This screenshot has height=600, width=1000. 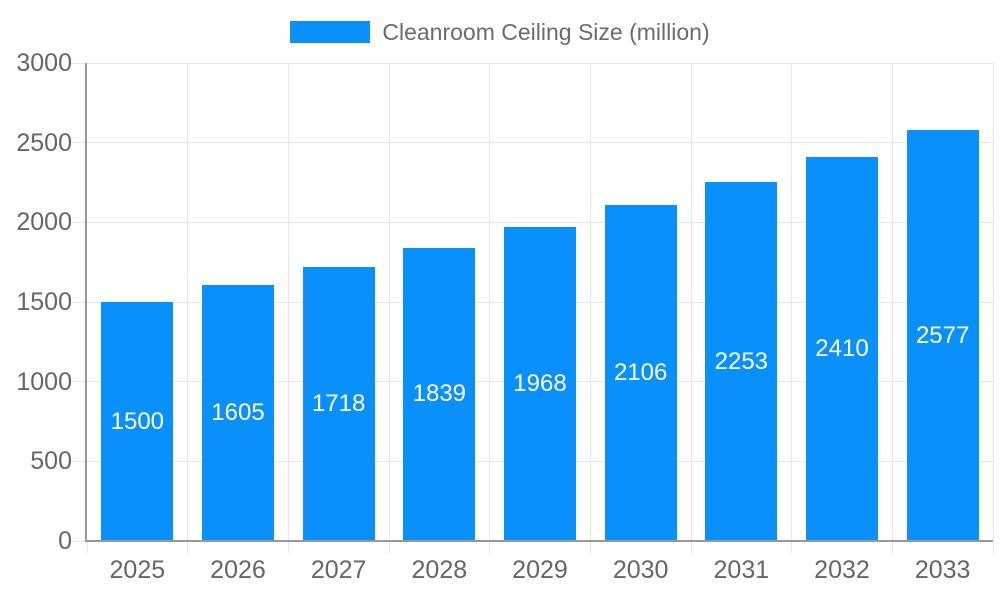 I want to click on x-tick-label: 2030, so click(x=640, y=570).